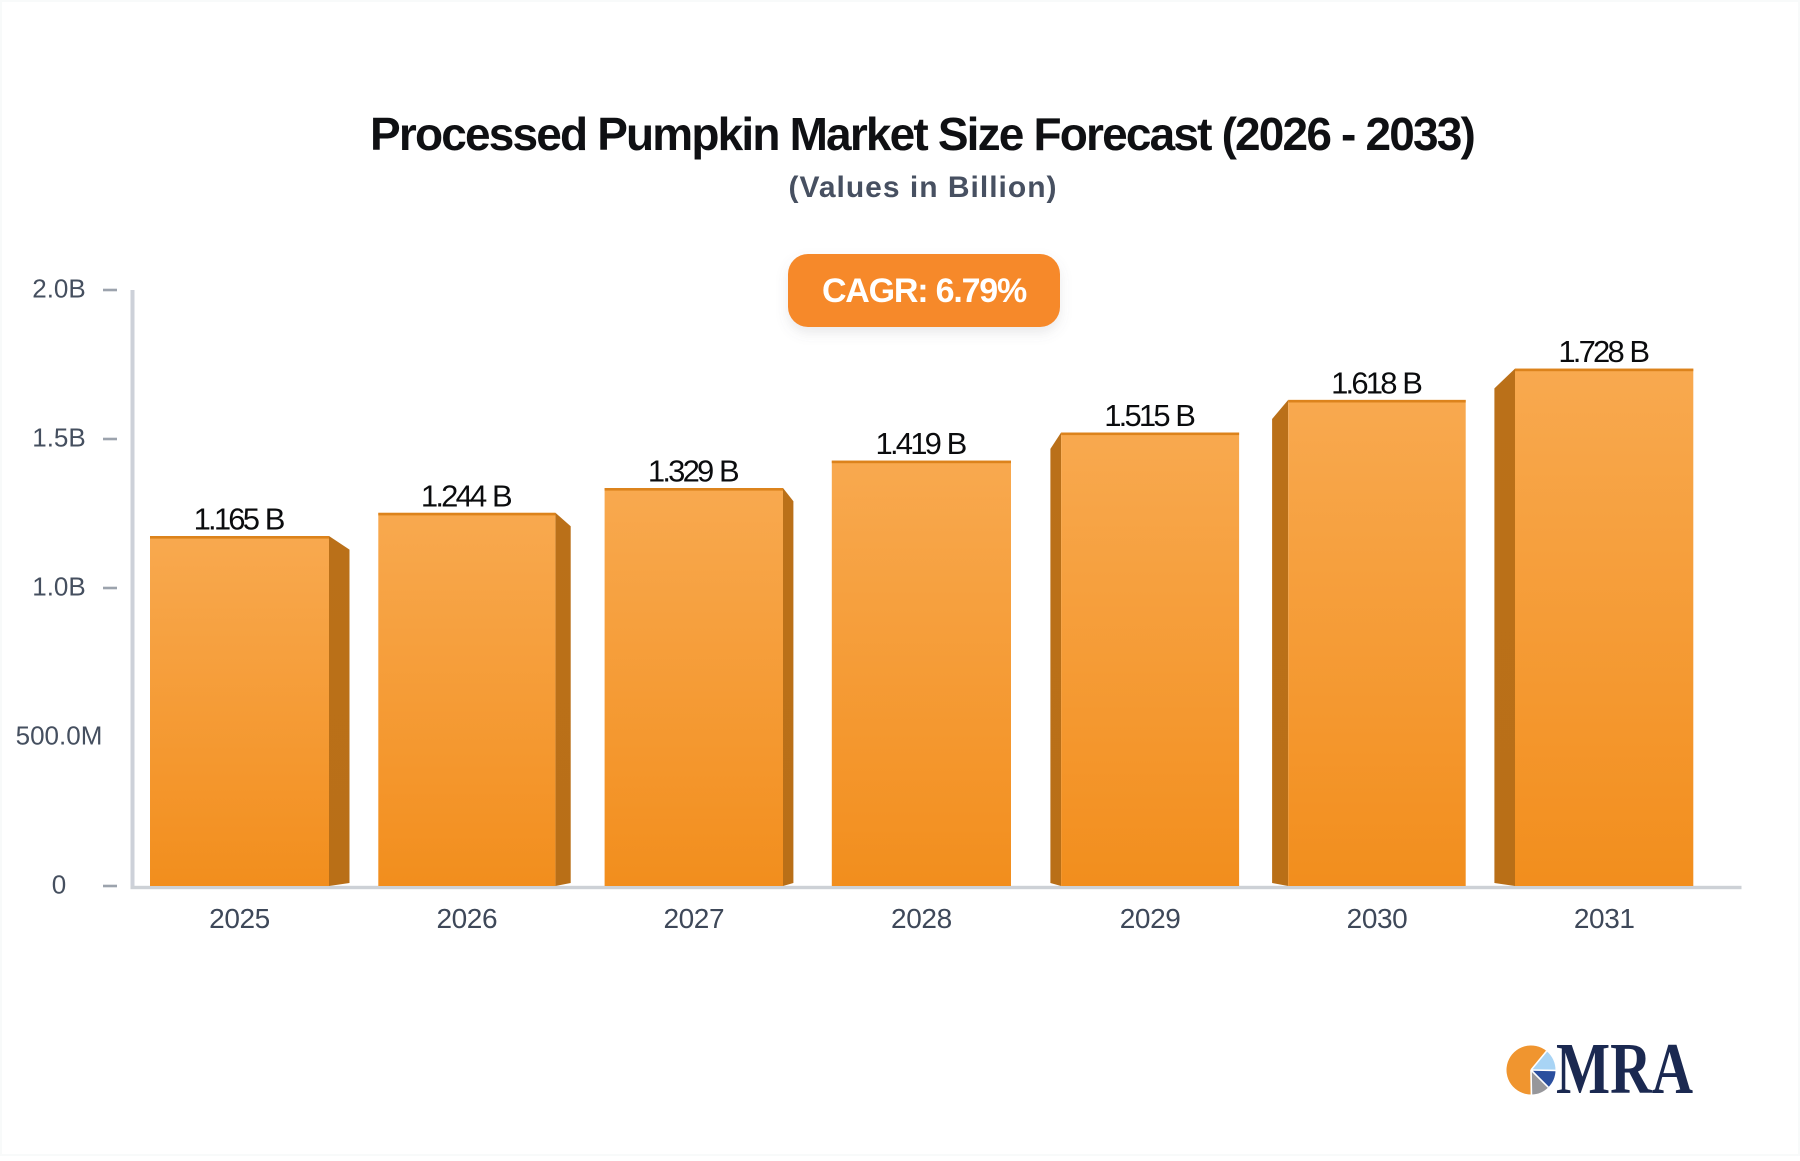  I want to click on svg-text: 0, so click(59, 885).